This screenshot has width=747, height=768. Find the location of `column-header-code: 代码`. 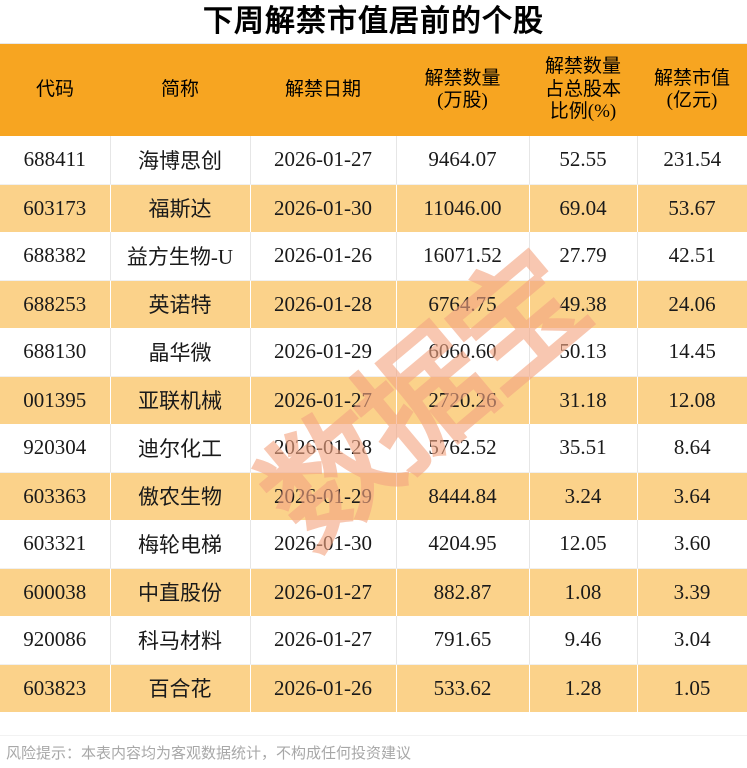

column-header-code: 代码 is located at coordinates (55, 90).